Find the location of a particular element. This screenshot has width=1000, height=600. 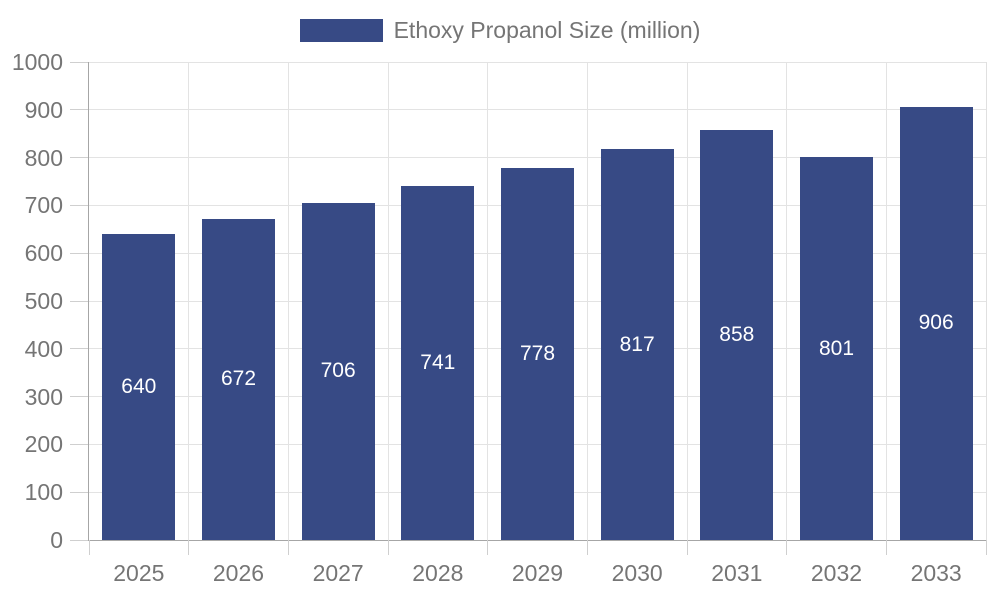

y-axis-label: 0 is located at coordinates (56, 540).